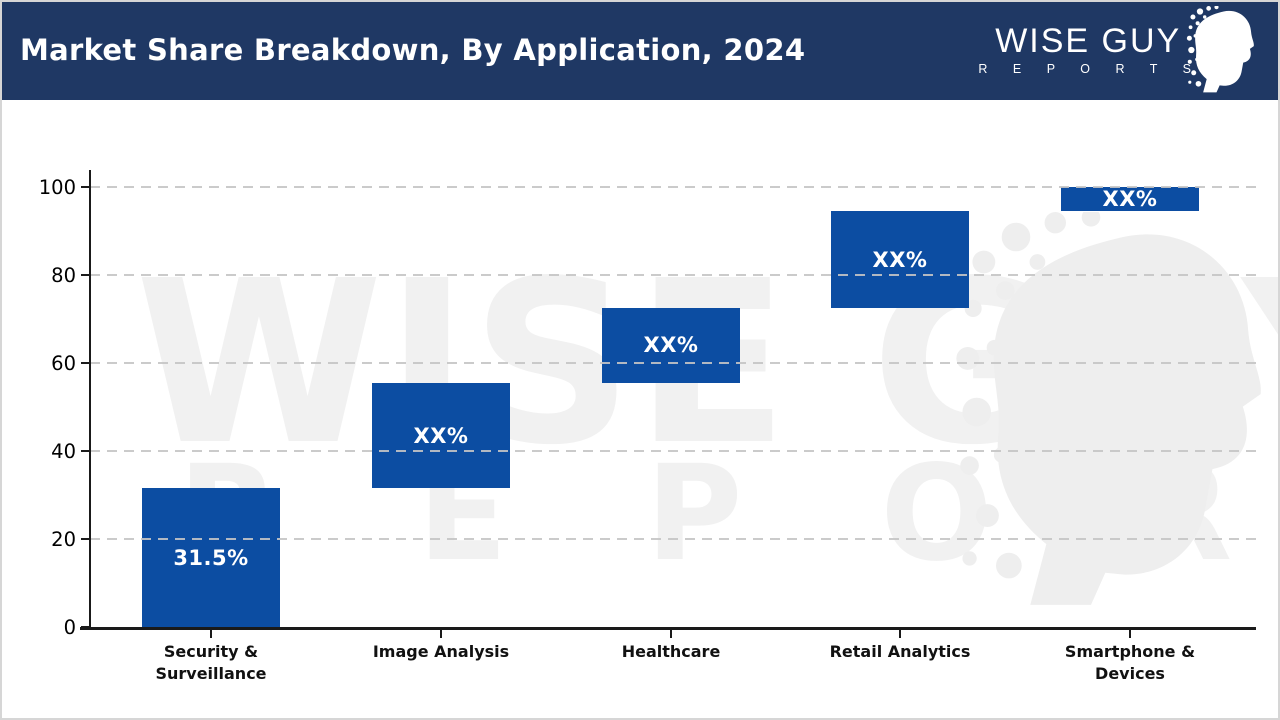 Image resolution: width=1280 pixels, height=720 pixels. Describe the element at coordinates (1130, 662) in the screenshot. I see `x-axis-category-label: Smartphone & Devices` at that location.